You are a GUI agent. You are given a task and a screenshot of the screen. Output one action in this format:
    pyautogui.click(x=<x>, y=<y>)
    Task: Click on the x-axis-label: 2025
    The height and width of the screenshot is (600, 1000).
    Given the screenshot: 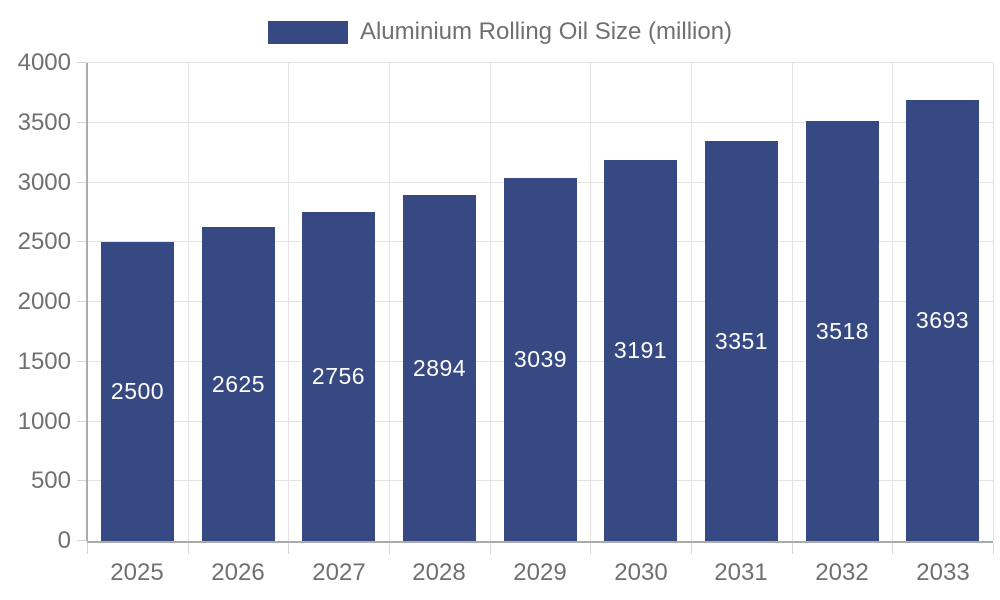 What is the action you would take?
    pyautogui.click(x=137, y=572)
    